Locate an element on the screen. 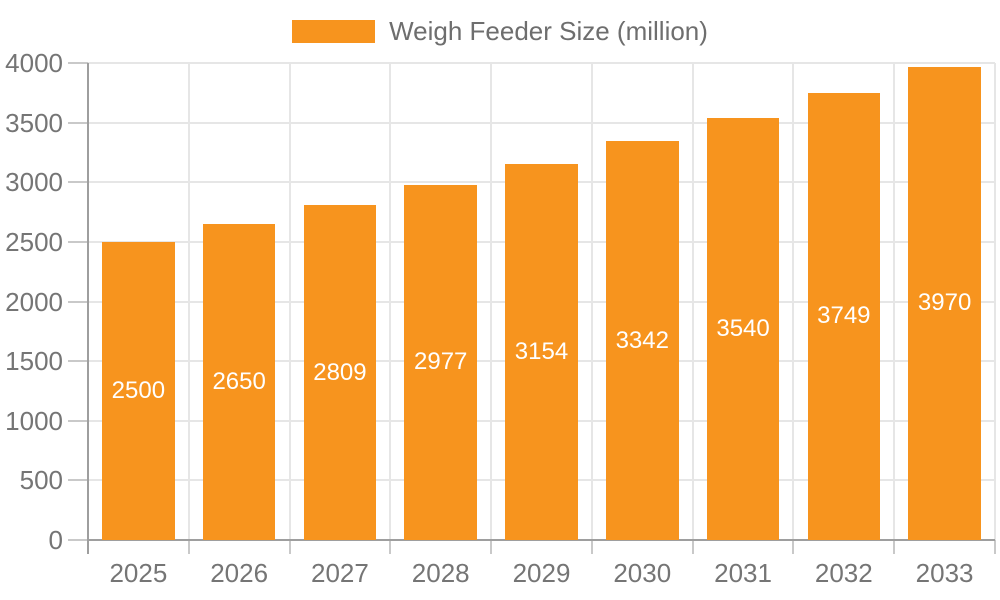 The height and width of the screenshot is (600, 1000). x-axis-label: 2028 is located at coordinates (440, 573).